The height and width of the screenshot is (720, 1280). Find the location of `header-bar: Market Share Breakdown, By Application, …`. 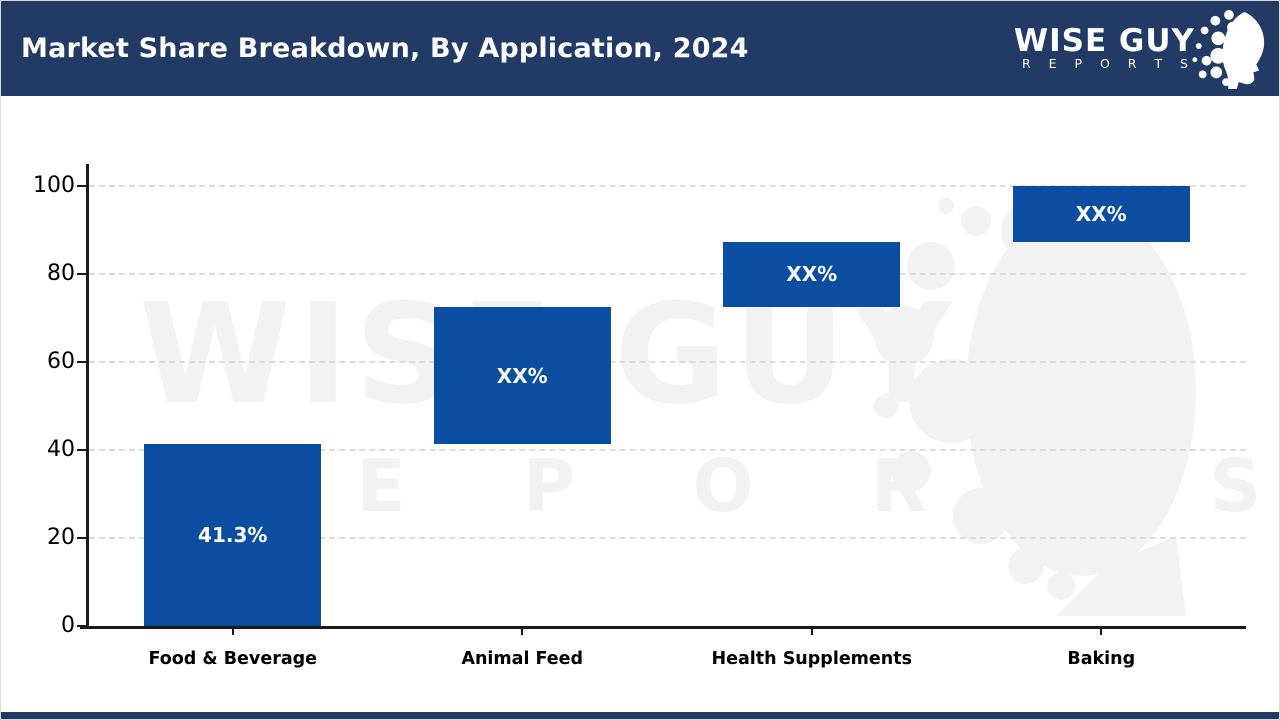

header-bar: Market Share Breakdown, By Application, … is located at coordinates (640, 48).